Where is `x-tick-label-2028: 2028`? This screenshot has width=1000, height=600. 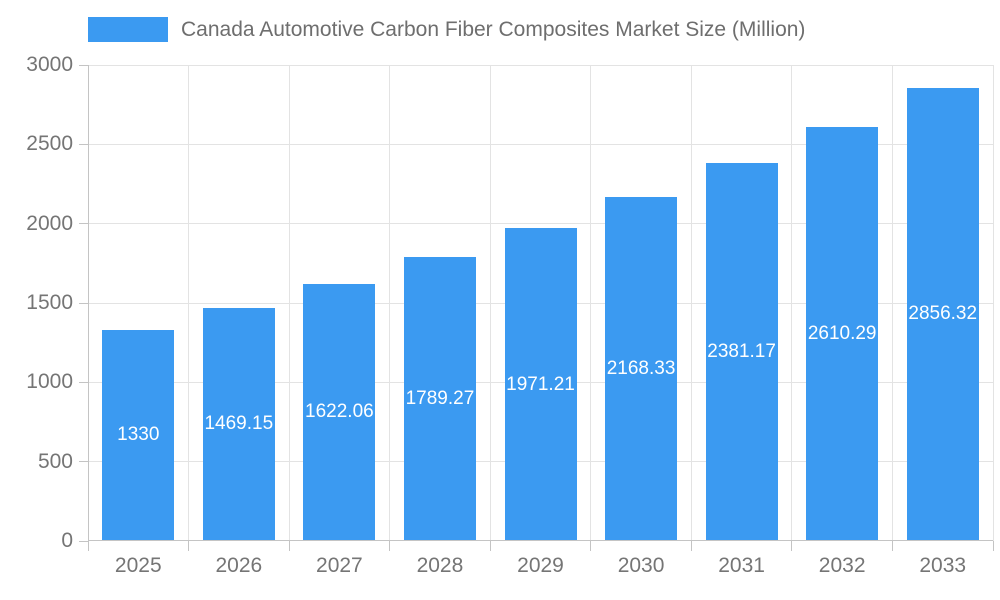 x-tick-label-2028: 2028 is located at coordinates (440, 565).